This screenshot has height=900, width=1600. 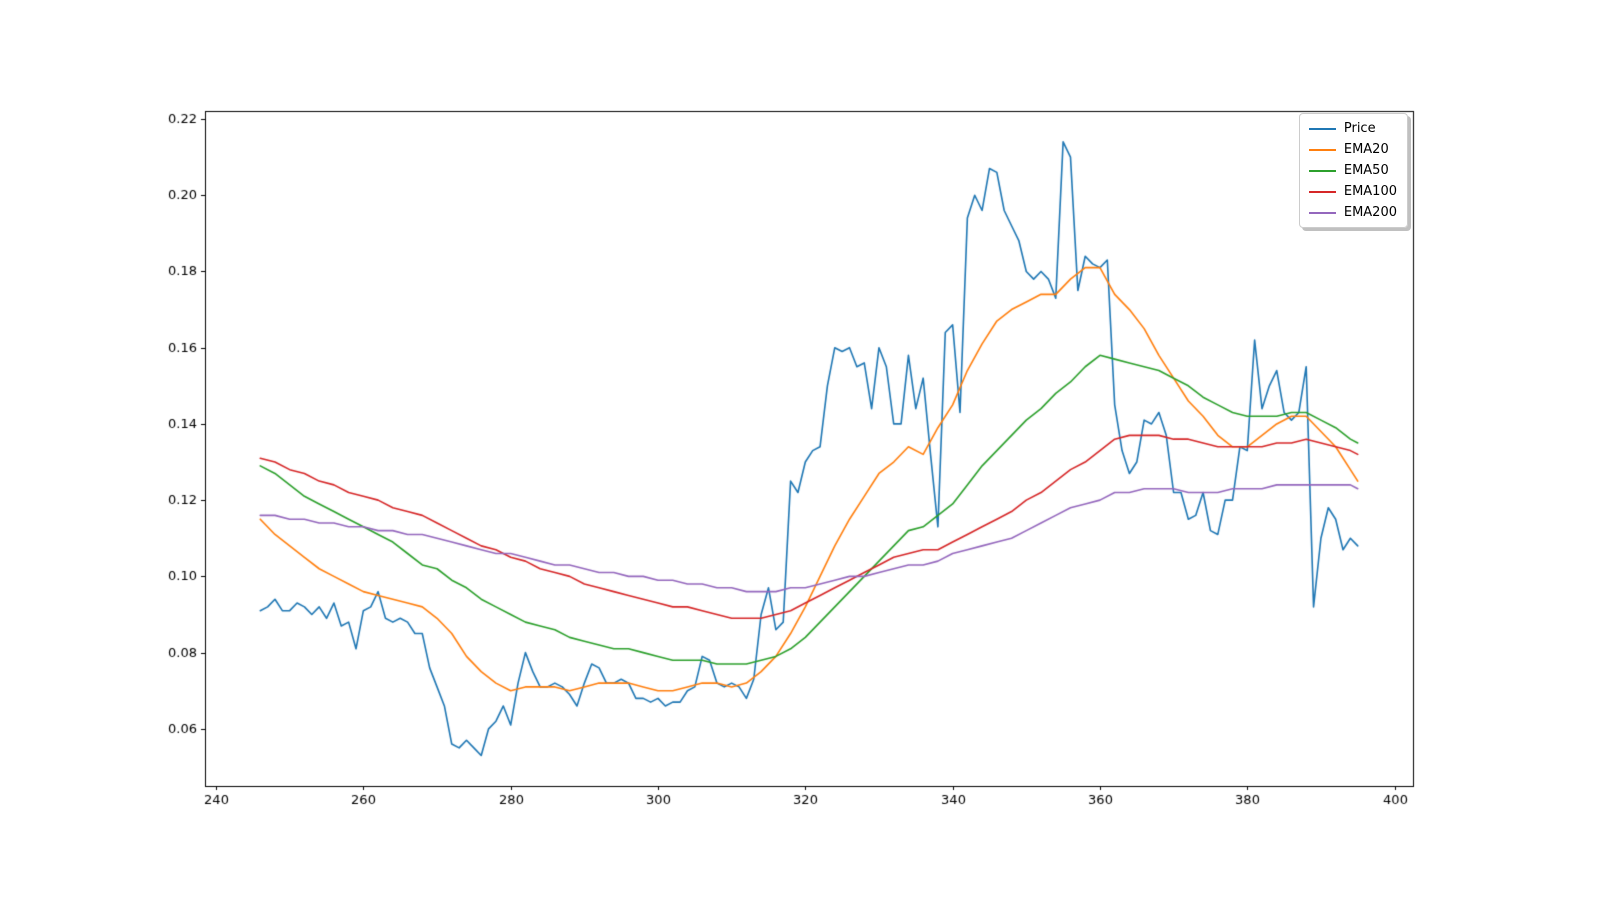 I want to click on legend-item-ema200: EMA200, so click(x=1352, y=212).